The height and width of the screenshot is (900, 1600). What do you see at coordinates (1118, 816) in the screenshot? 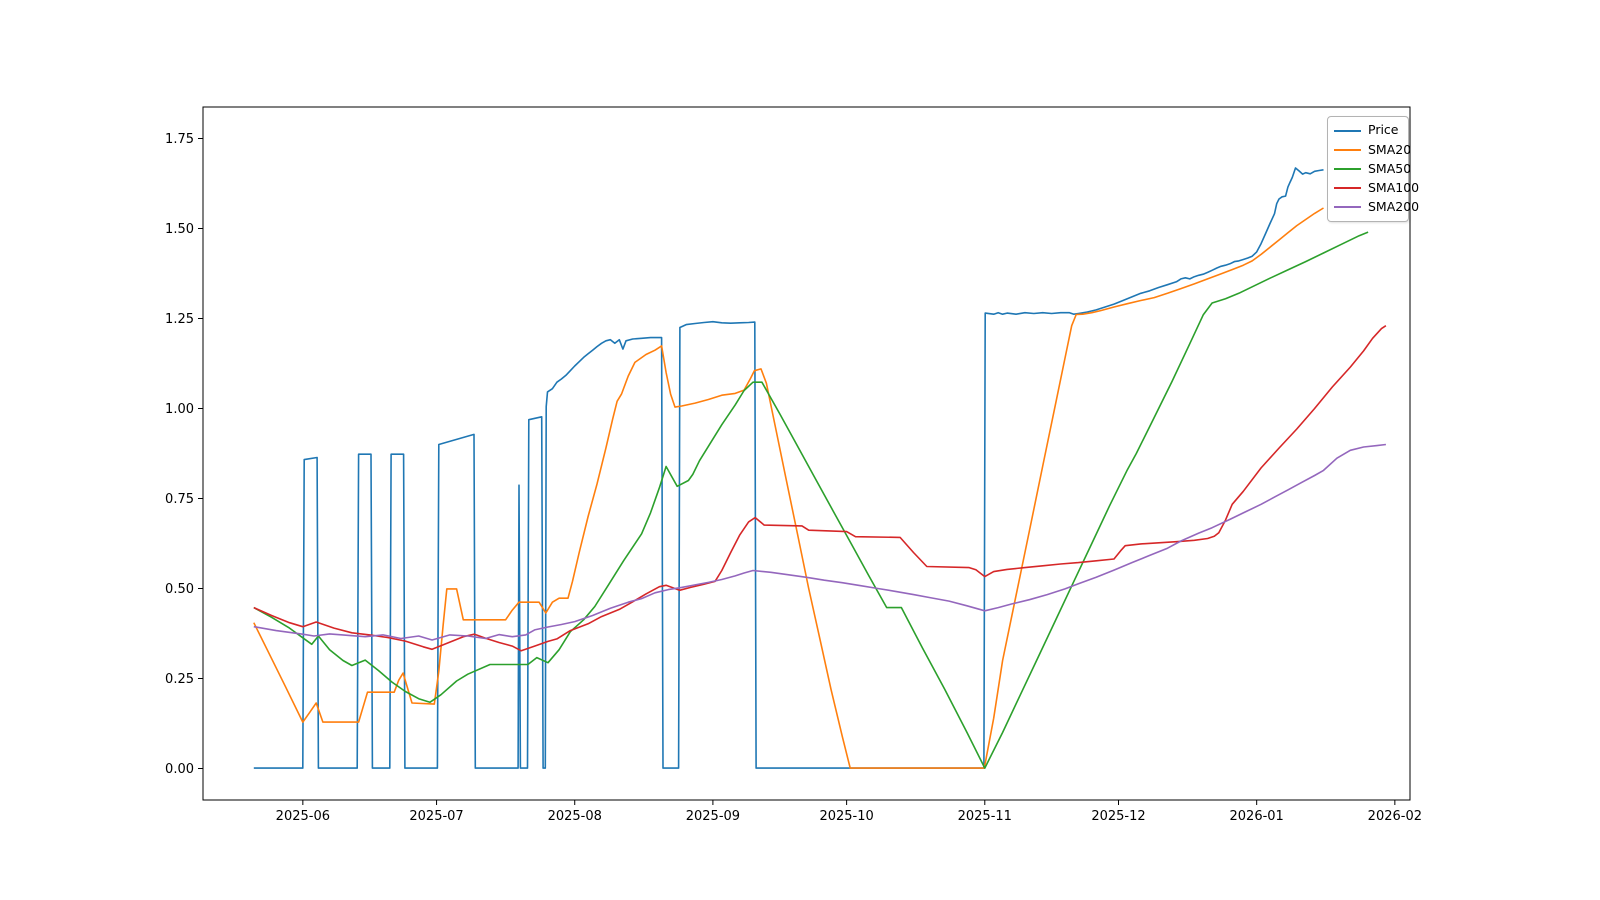
I see `x-tick-label: 2025-12` at bounding box center [1118, 816].